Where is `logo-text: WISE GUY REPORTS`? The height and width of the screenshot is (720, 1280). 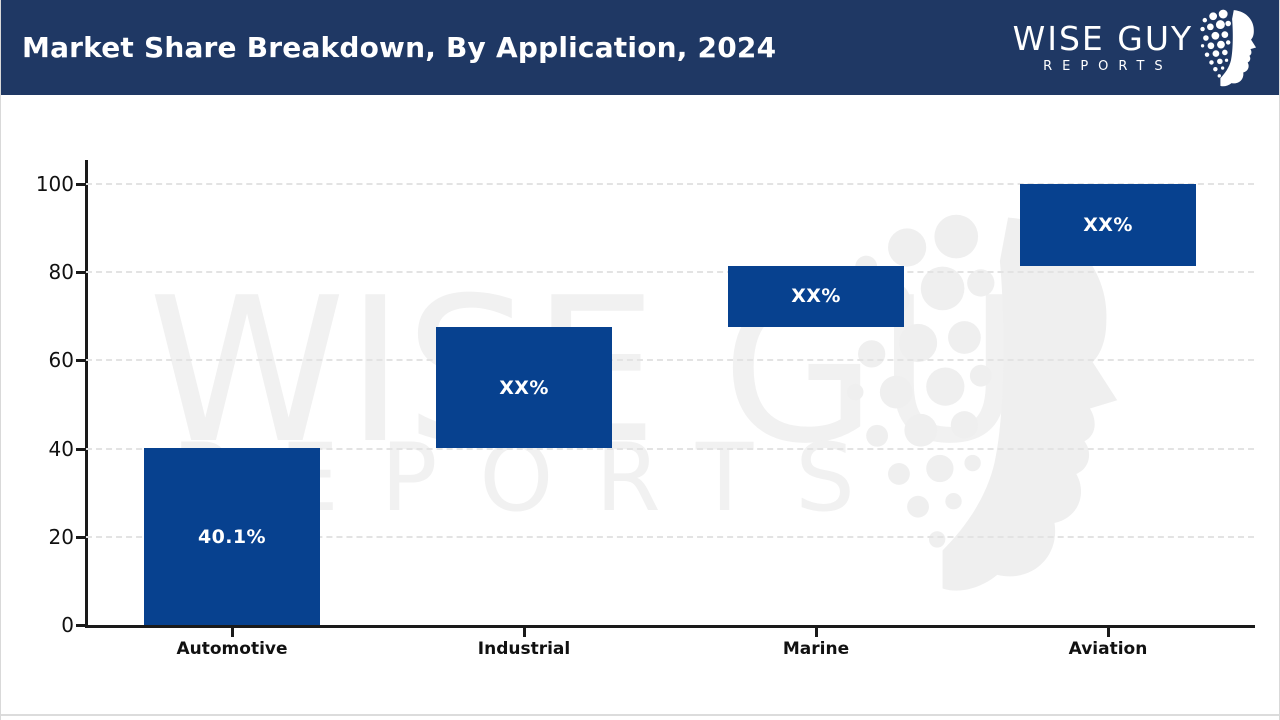
logo-text: WISE GUY REPORTS is located at coordinates (1103, 48).